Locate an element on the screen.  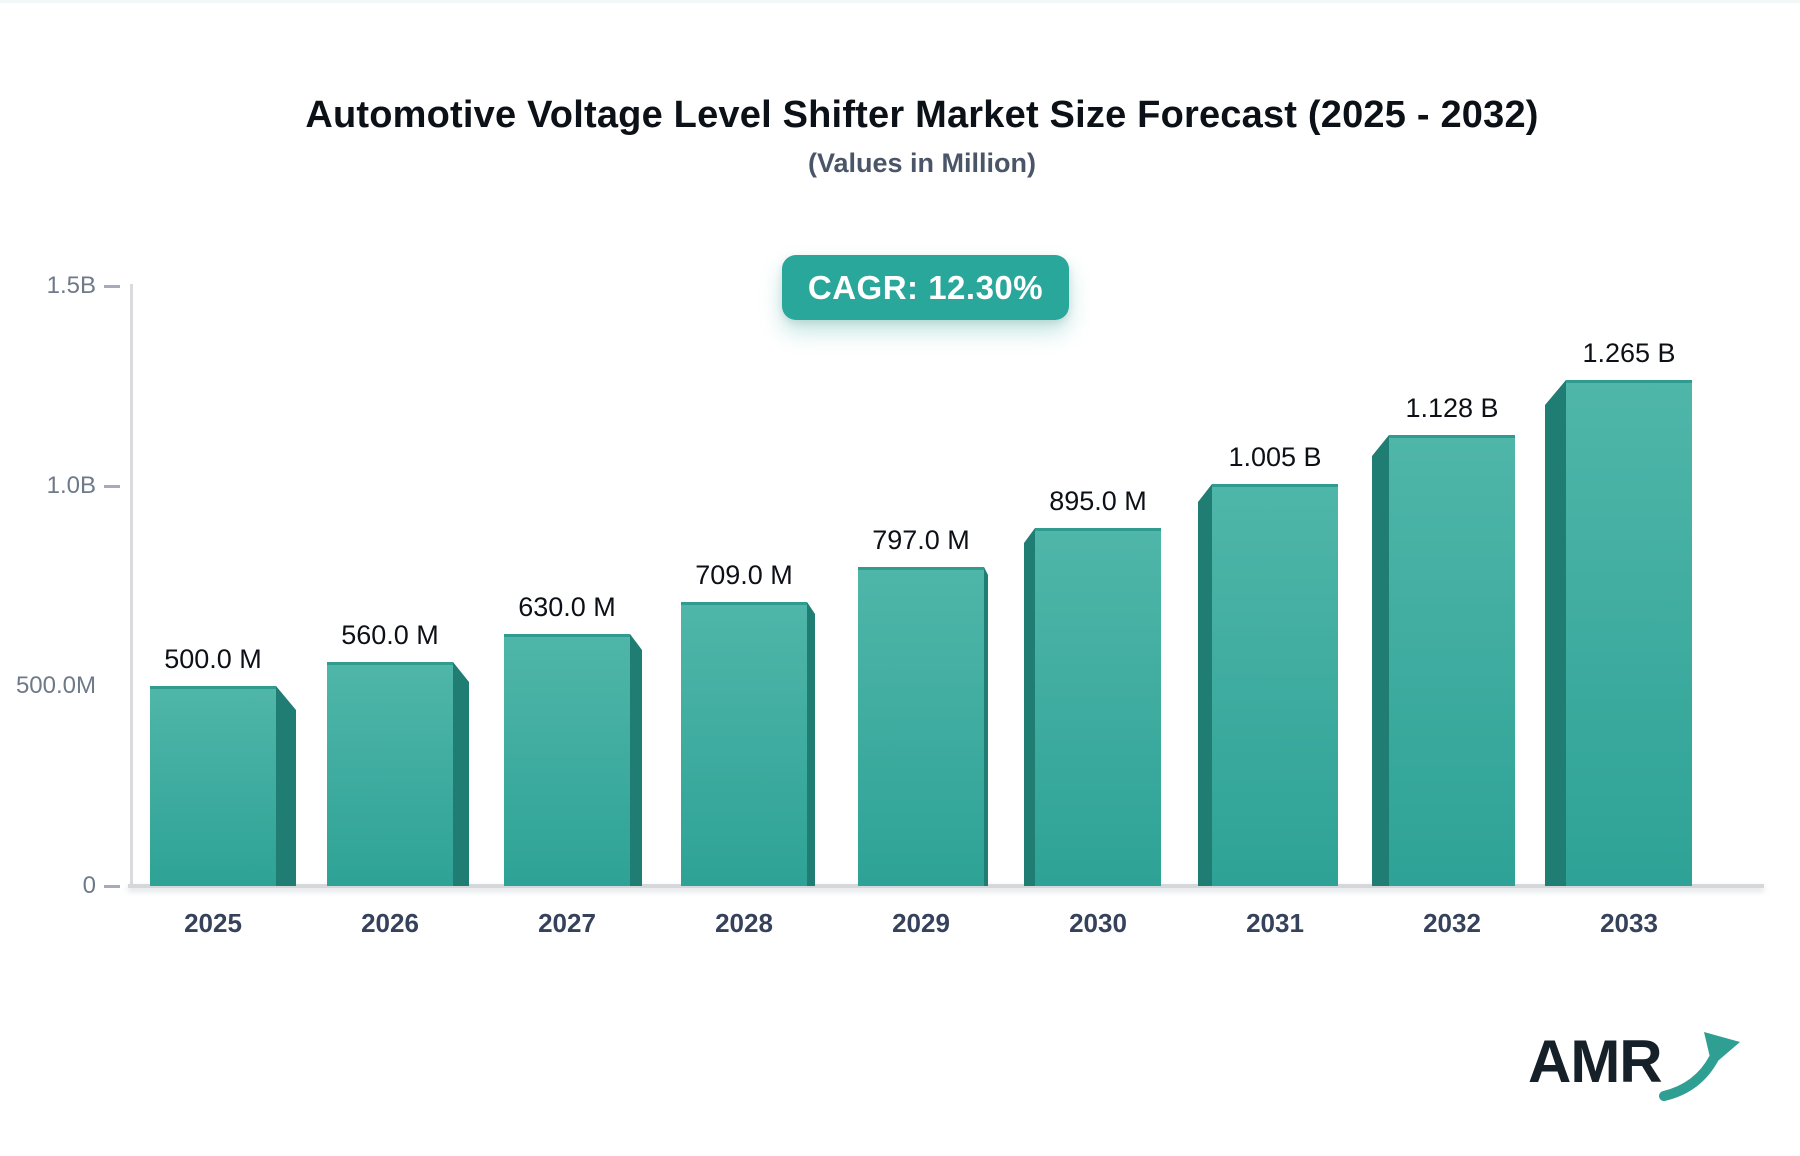
bar-side-2029 is located at coordinates (986, 726).